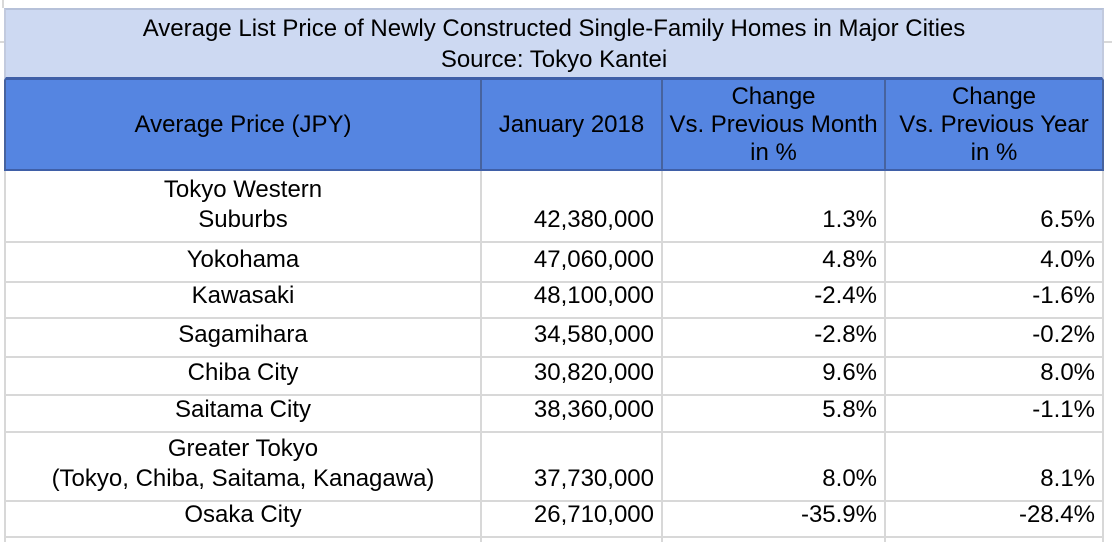  I want to click on city-cell: Chiba City, so click(244, 376).